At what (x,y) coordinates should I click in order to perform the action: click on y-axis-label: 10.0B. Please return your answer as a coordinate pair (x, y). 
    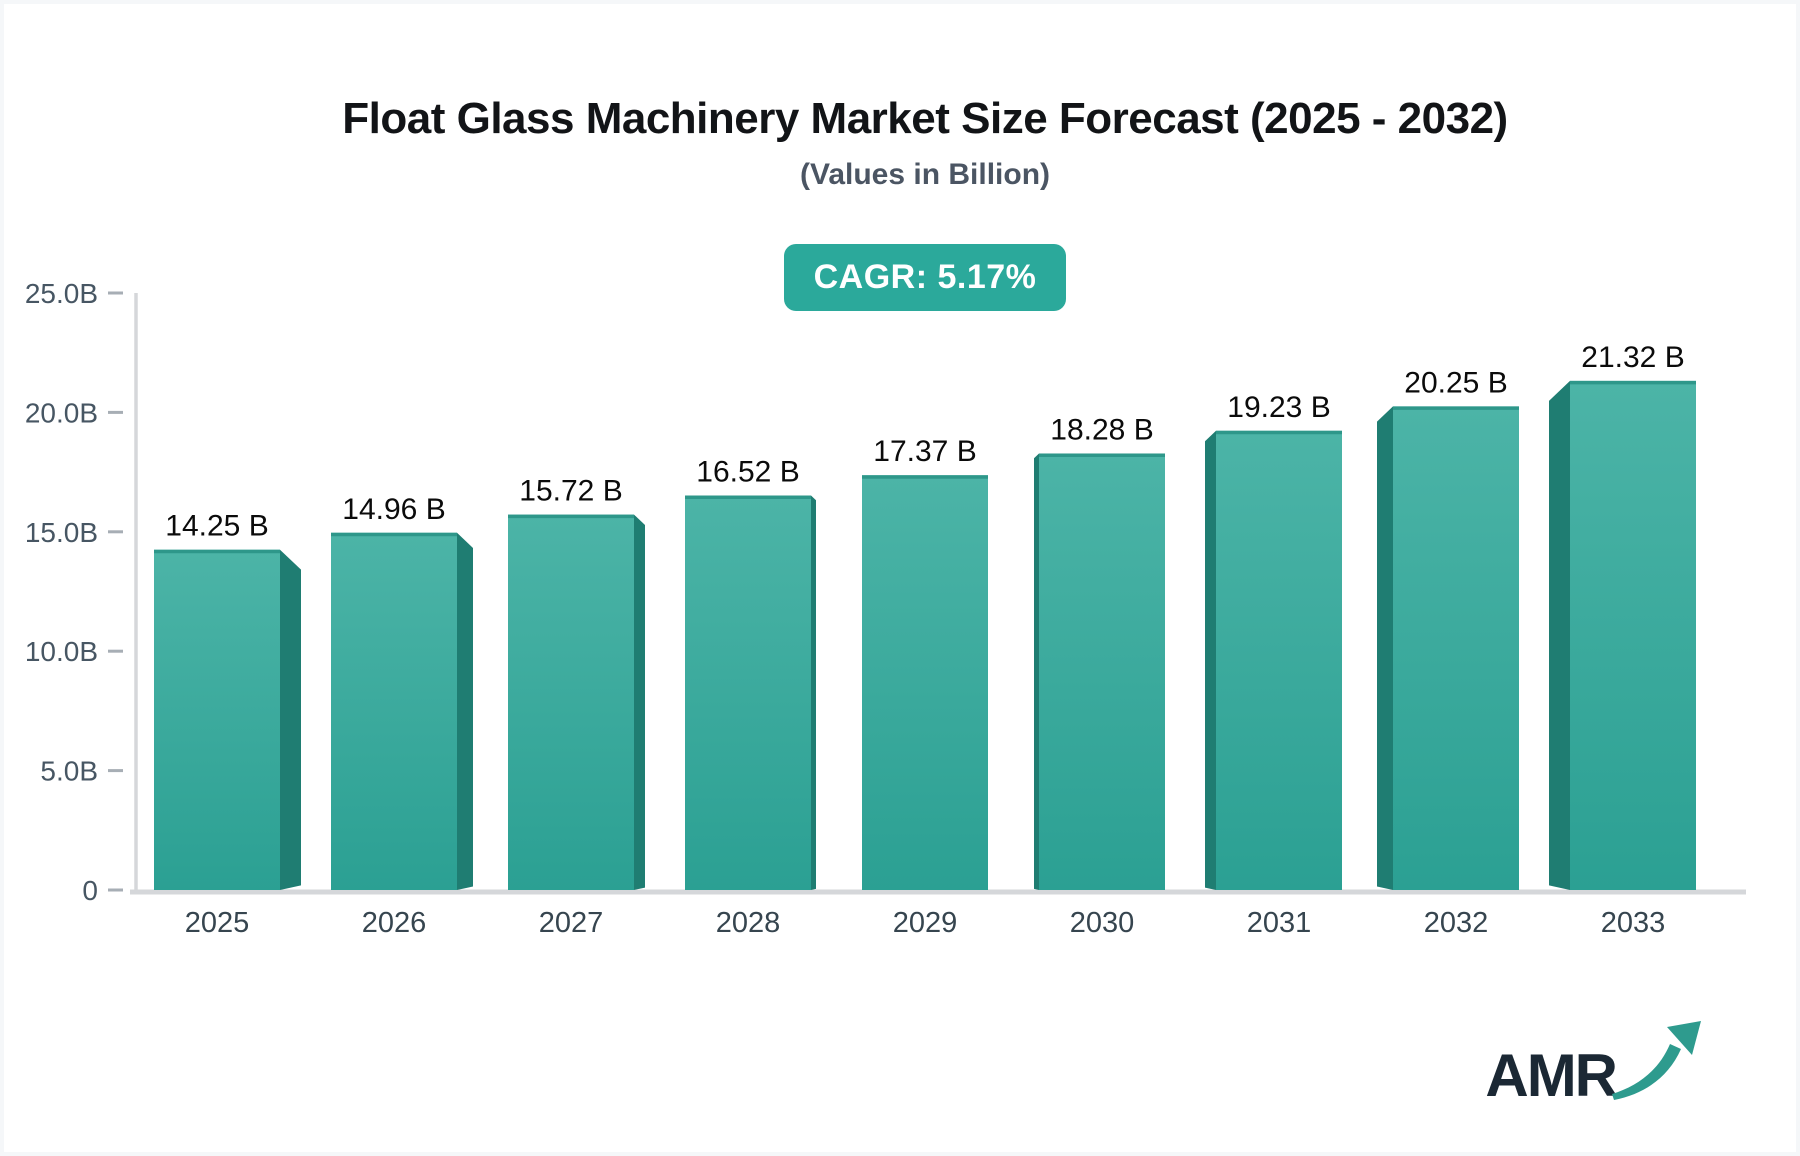
    Looking at the image, I should click on (61, 651).